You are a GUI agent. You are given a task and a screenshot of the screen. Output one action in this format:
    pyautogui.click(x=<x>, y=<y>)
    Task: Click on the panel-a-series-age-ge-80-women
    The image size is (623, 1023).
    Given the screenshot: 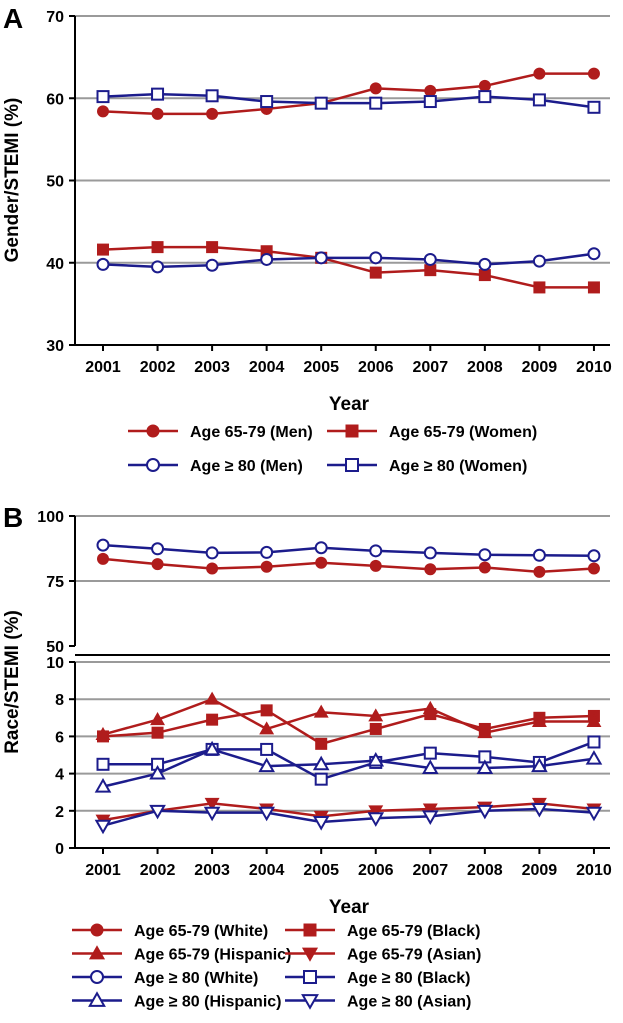 What is the action you would take?
    pyautogui.click(x=348, y=100)
    